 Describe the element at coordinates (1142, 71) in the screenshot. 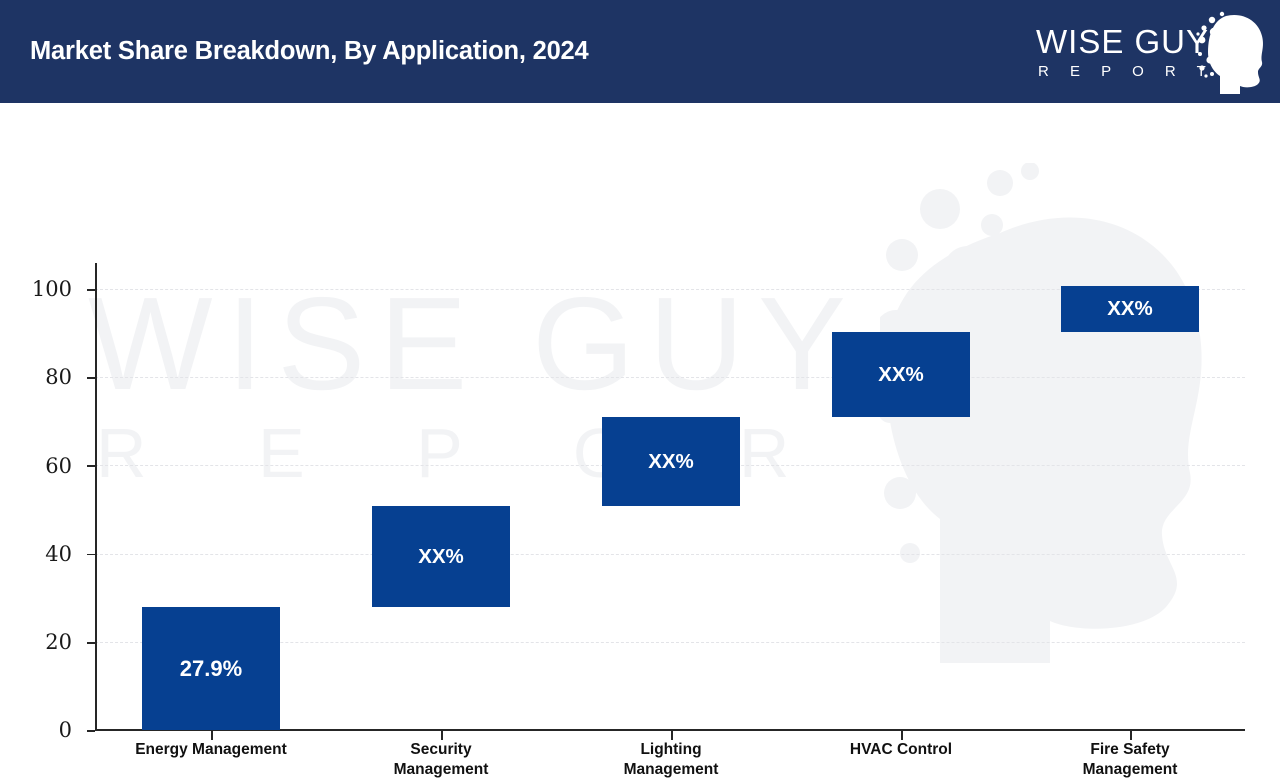

I see `logo-subtext: R E P O R T S` at that location.